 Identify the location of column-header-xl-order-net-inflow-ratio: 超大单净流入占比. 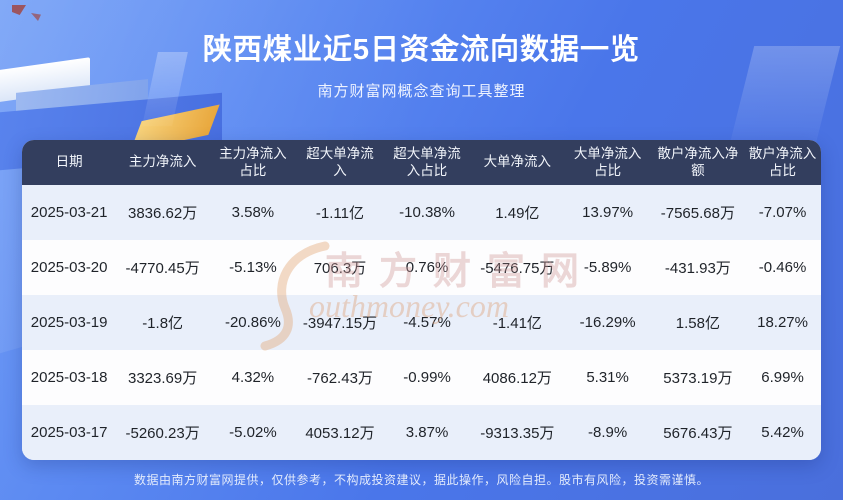
(427, 161).